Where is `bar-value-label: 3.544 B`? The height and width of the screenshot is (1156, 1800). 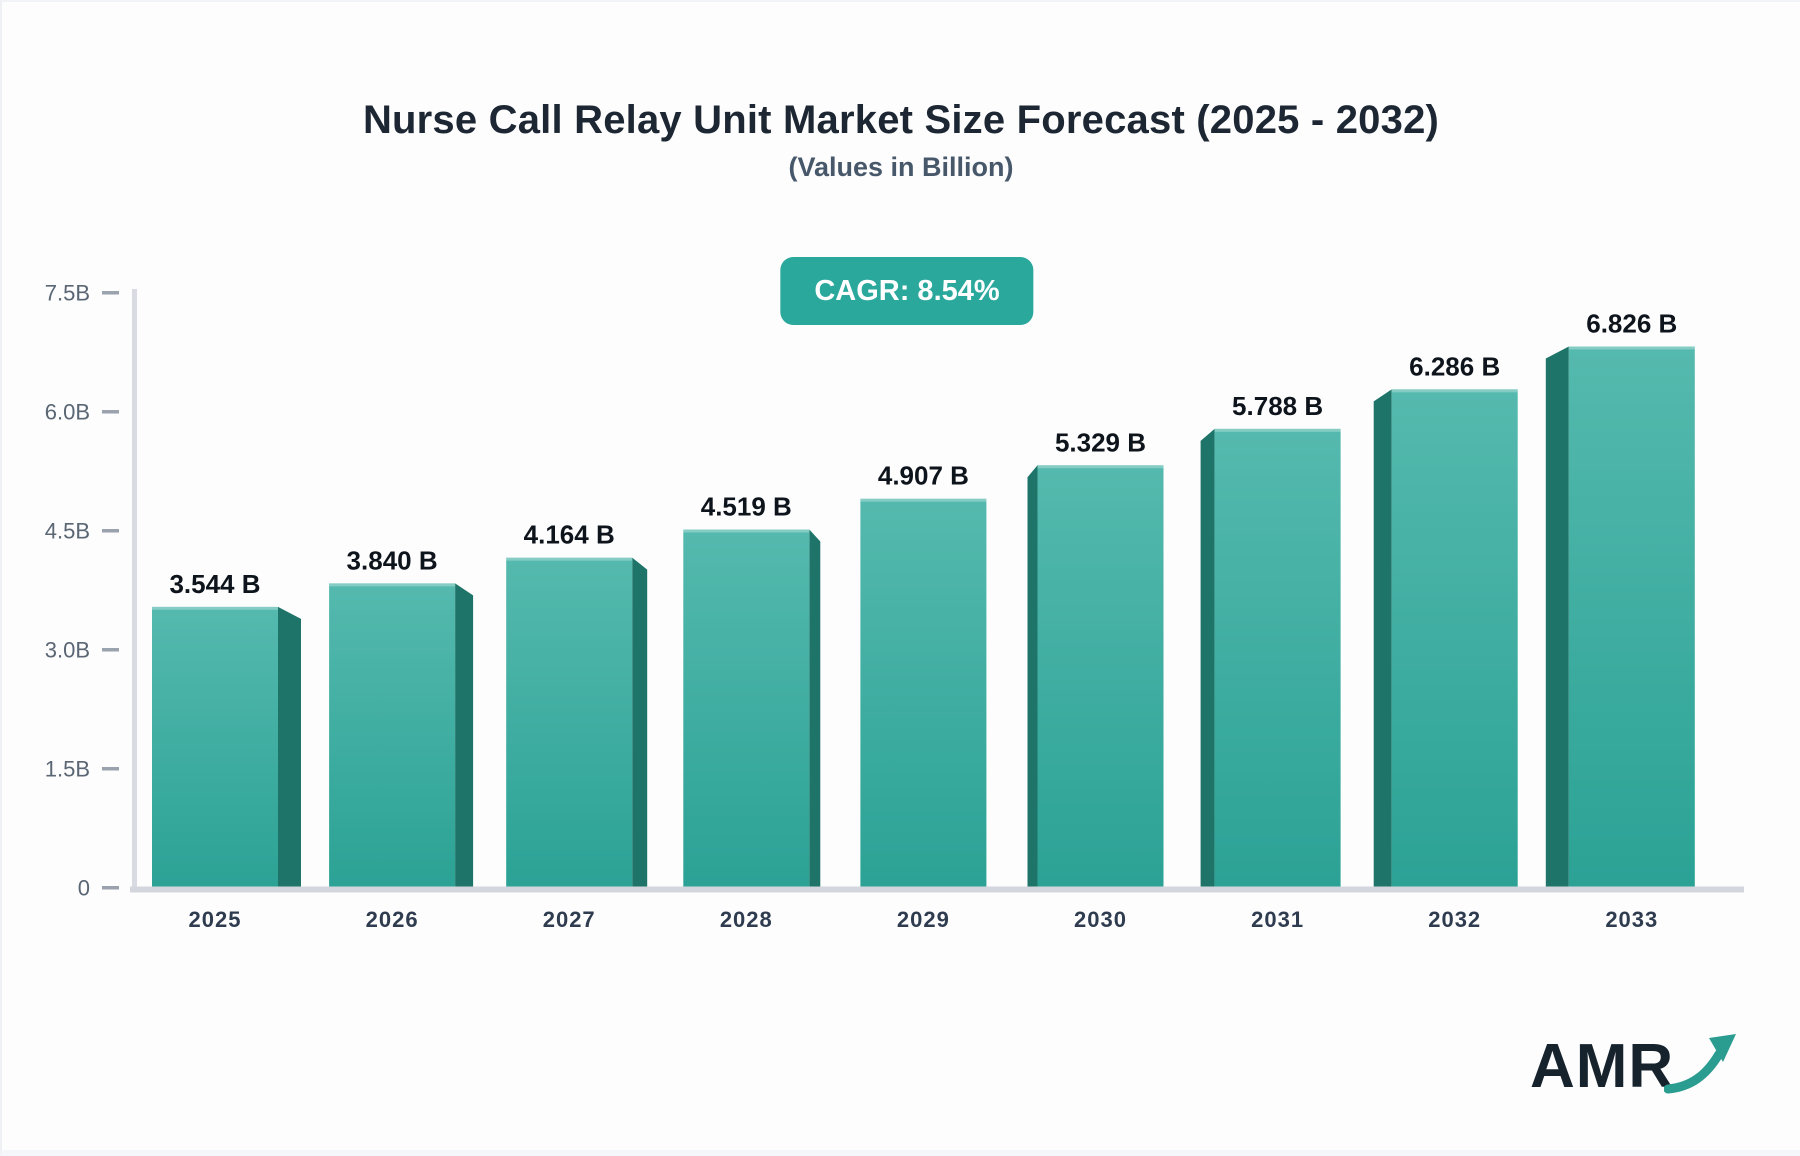
bar-value-label: 3.544 B is located at coordinates (214, 584).